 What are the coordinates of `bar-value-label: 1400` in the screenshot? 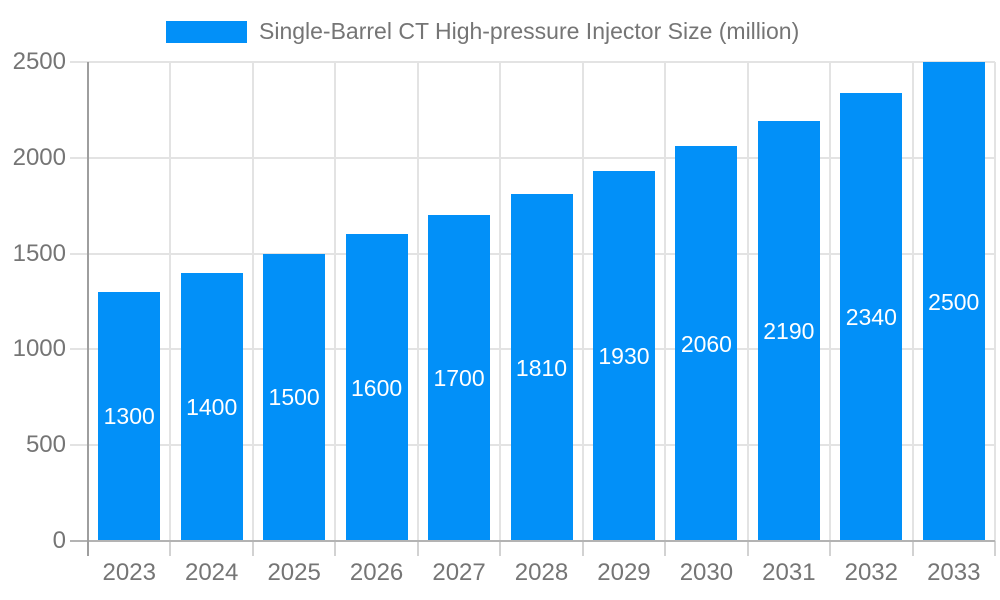 It's located at (212, 406).